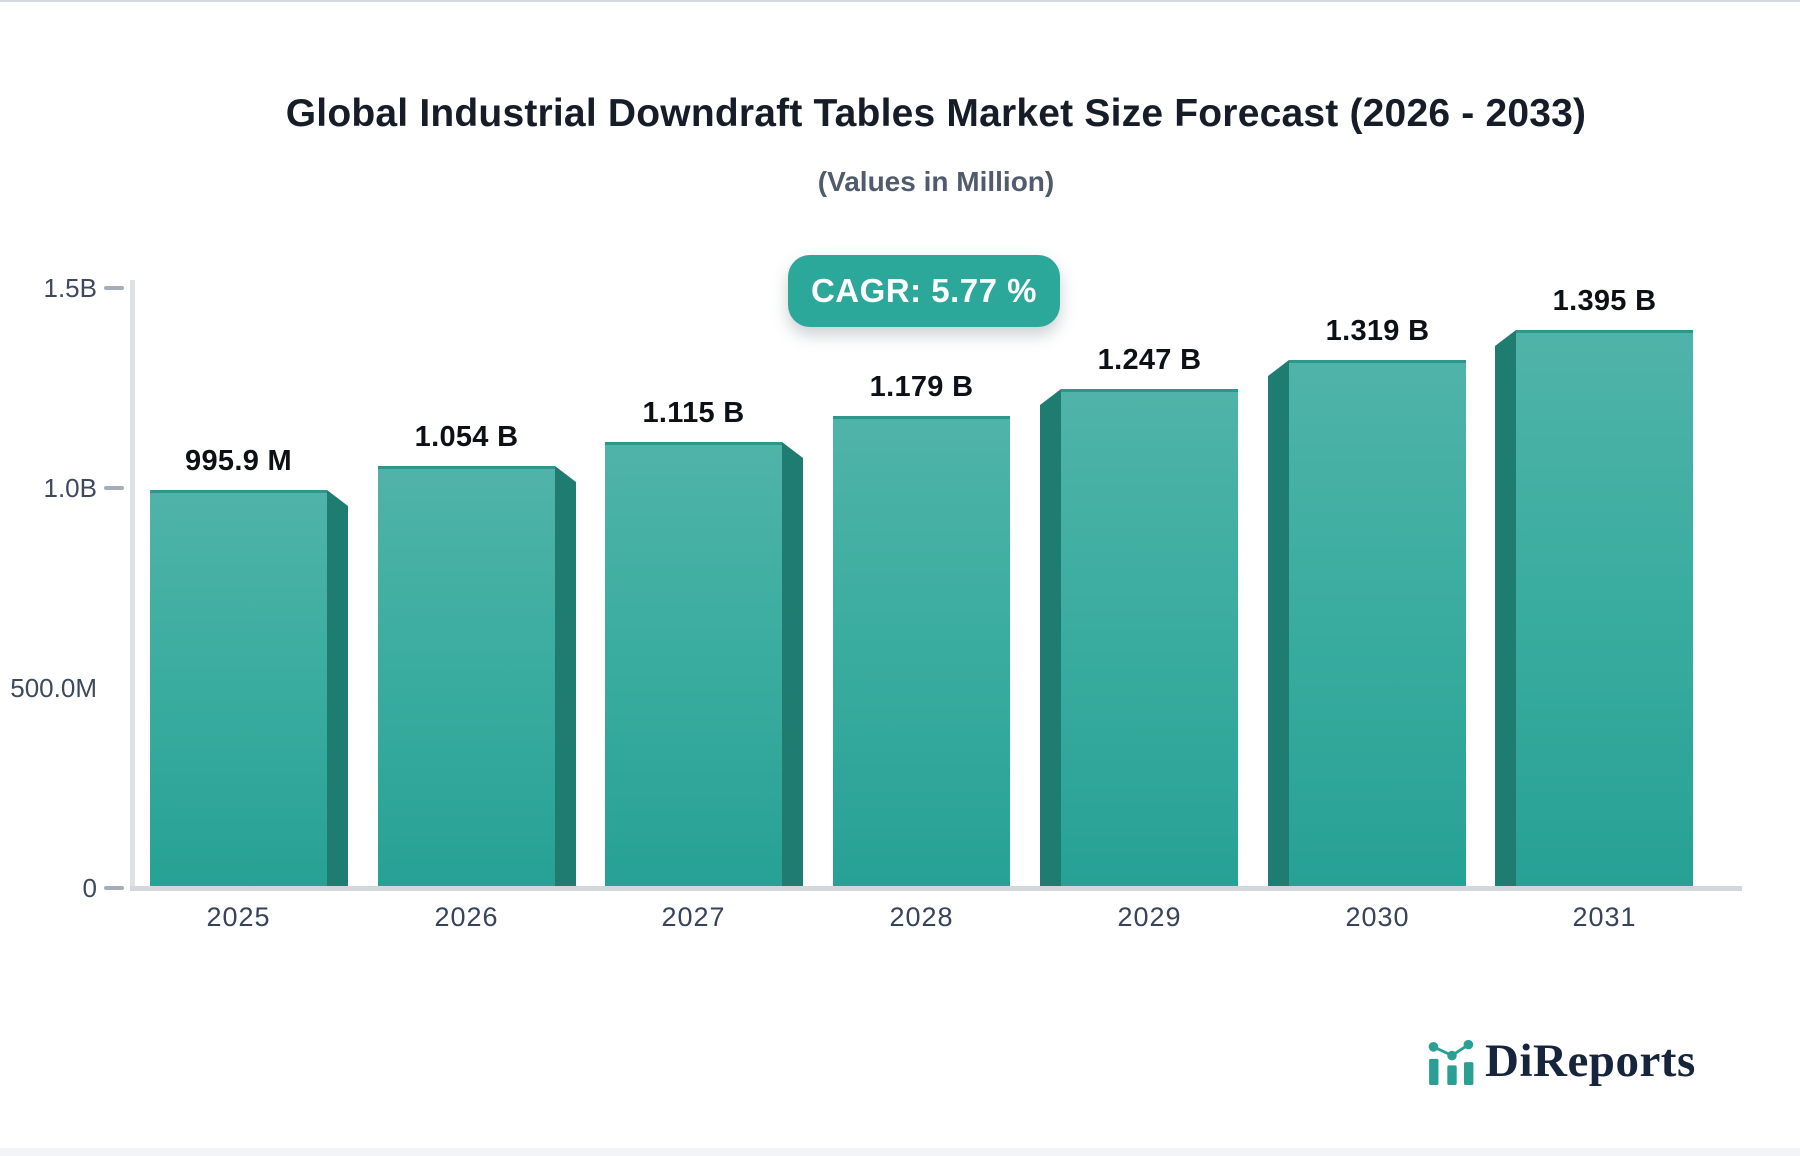  What do you see at coordinates (1149, 917) in the screenshot?
I see `x-axis-label: 2029` at bounding box center [1149, 917].